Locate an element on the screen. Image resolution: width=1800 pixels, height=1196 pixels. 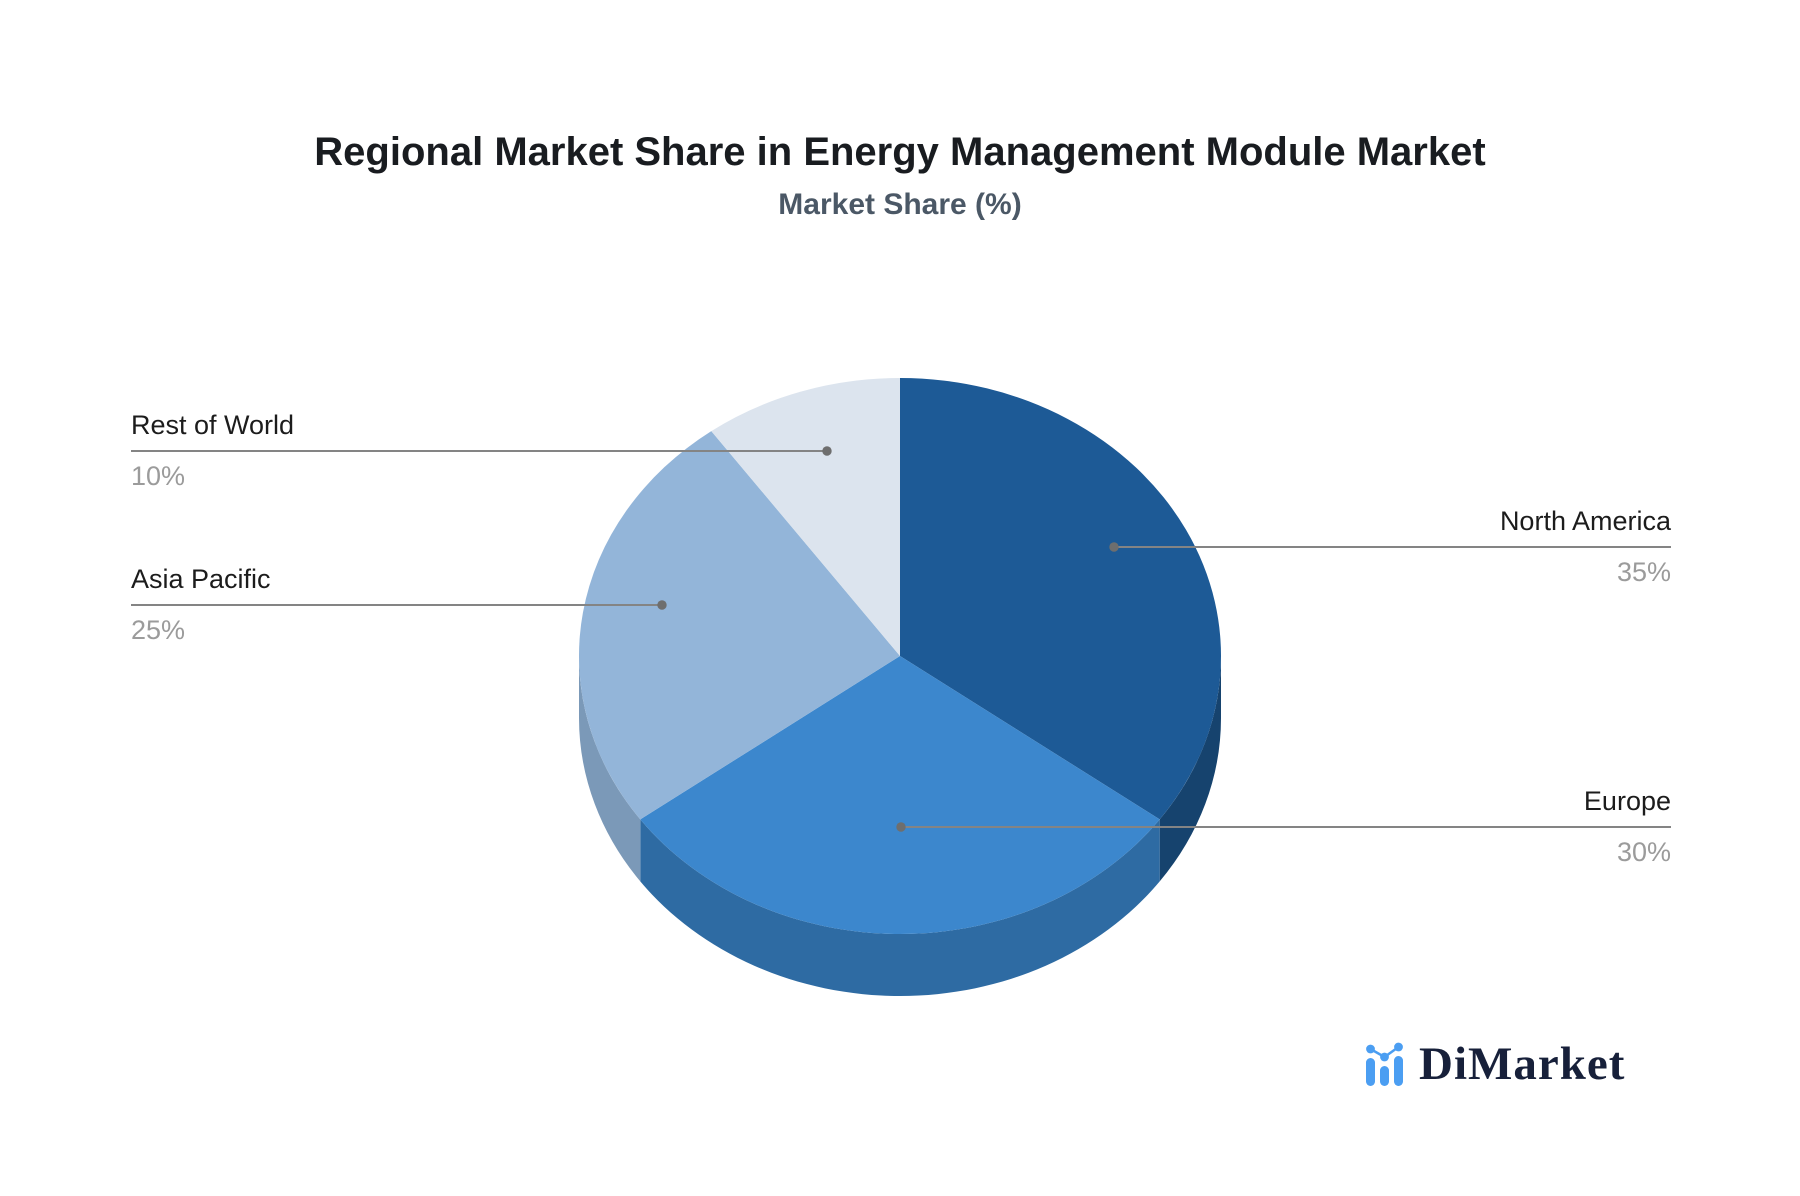
leader-dots is located at coordinates (888, 639).